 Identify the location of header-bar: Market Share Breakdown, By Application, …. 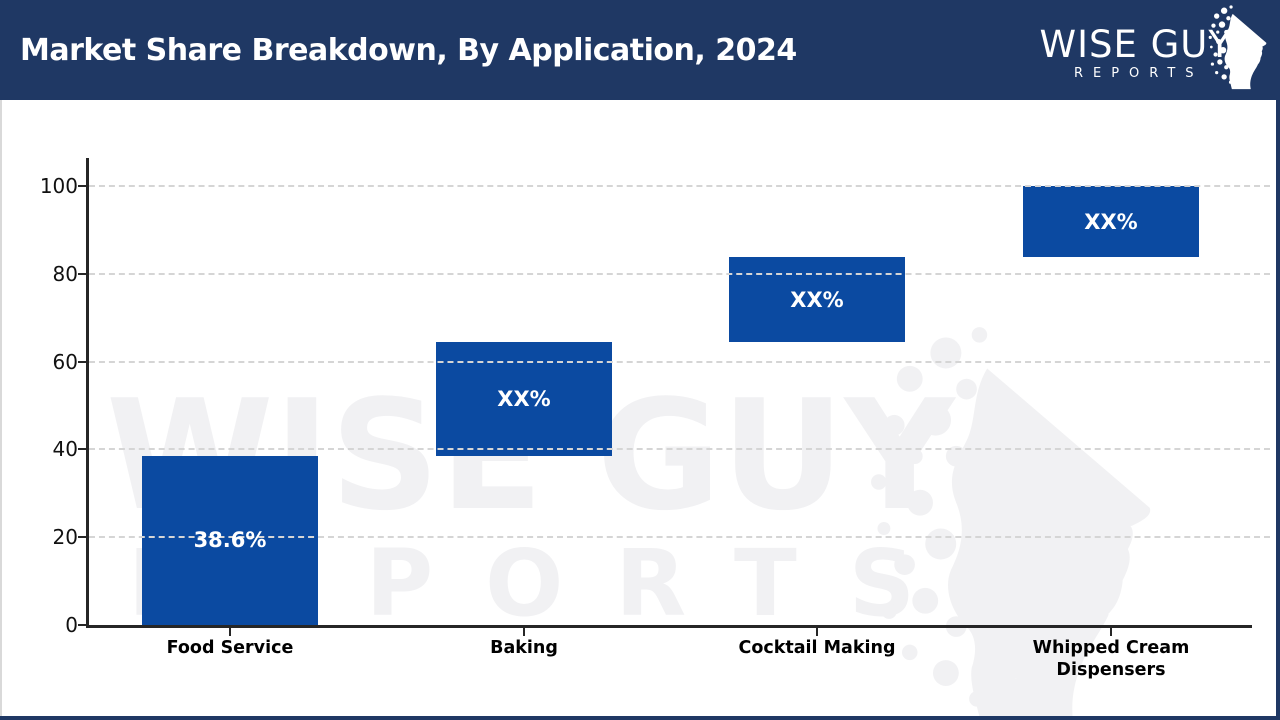
(640, 50).